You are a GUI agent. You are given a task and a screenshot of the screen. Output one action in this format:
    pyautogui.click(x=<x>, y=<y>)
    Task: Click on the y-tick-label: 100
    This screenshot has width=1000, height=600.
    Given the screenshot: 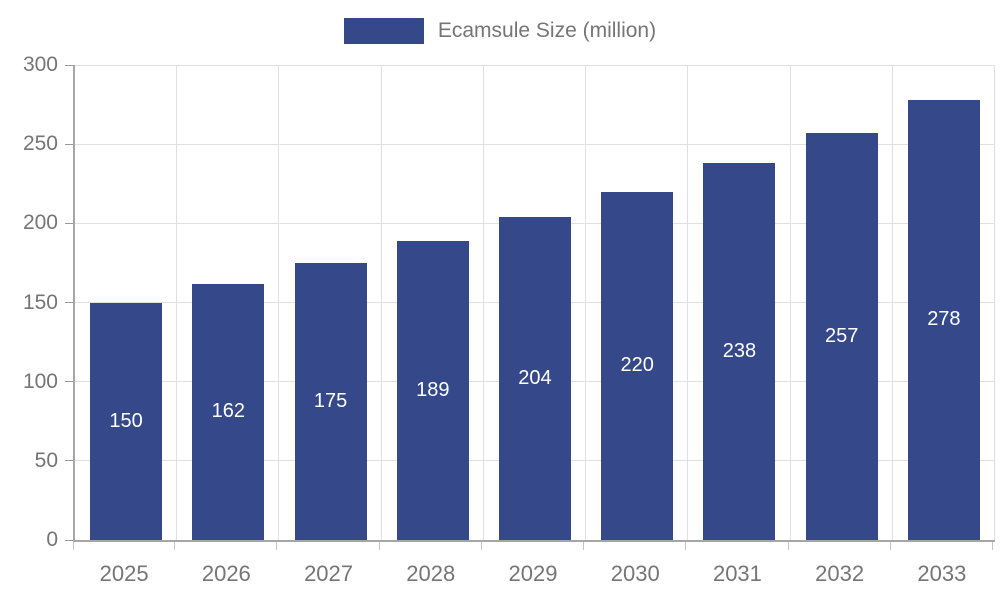 What is the action you would take?
    pyautogui.click(x=40, y=381)
    